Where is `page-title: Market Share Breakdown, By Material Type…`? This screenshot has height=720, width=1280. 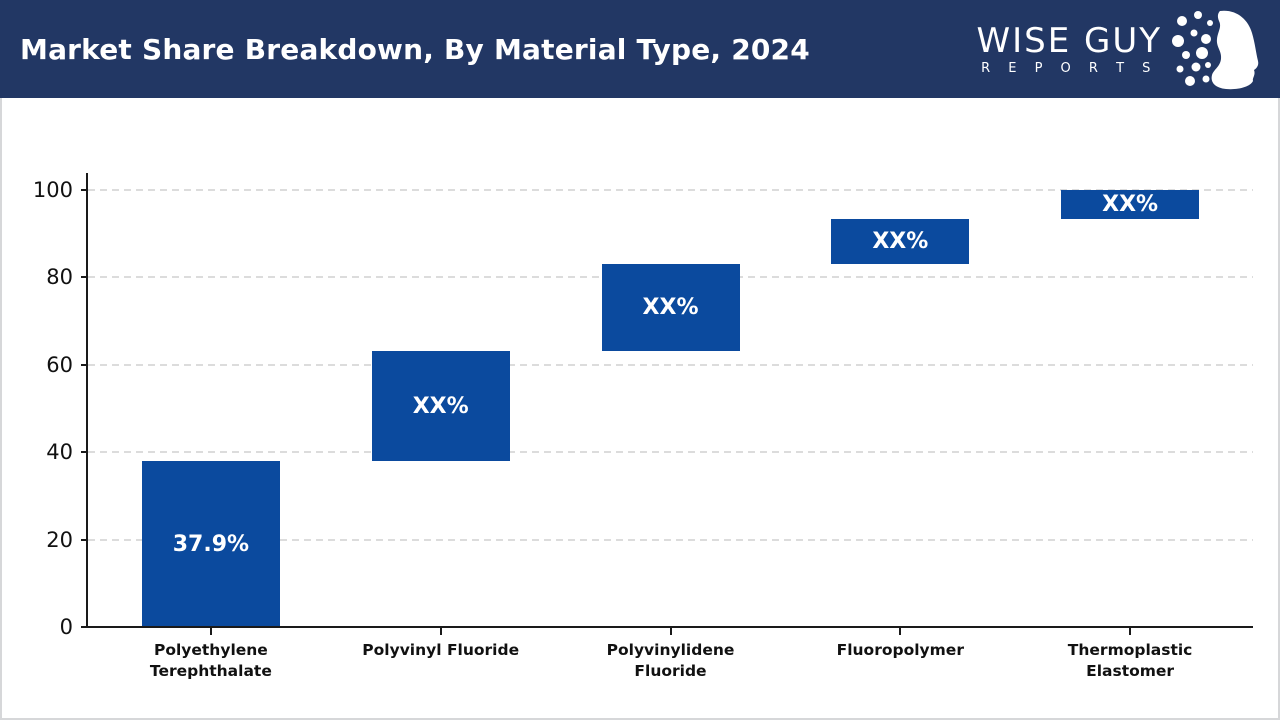
page-title: Market Share Breakdown, By Material Type… is located at coordinates (415, 49).